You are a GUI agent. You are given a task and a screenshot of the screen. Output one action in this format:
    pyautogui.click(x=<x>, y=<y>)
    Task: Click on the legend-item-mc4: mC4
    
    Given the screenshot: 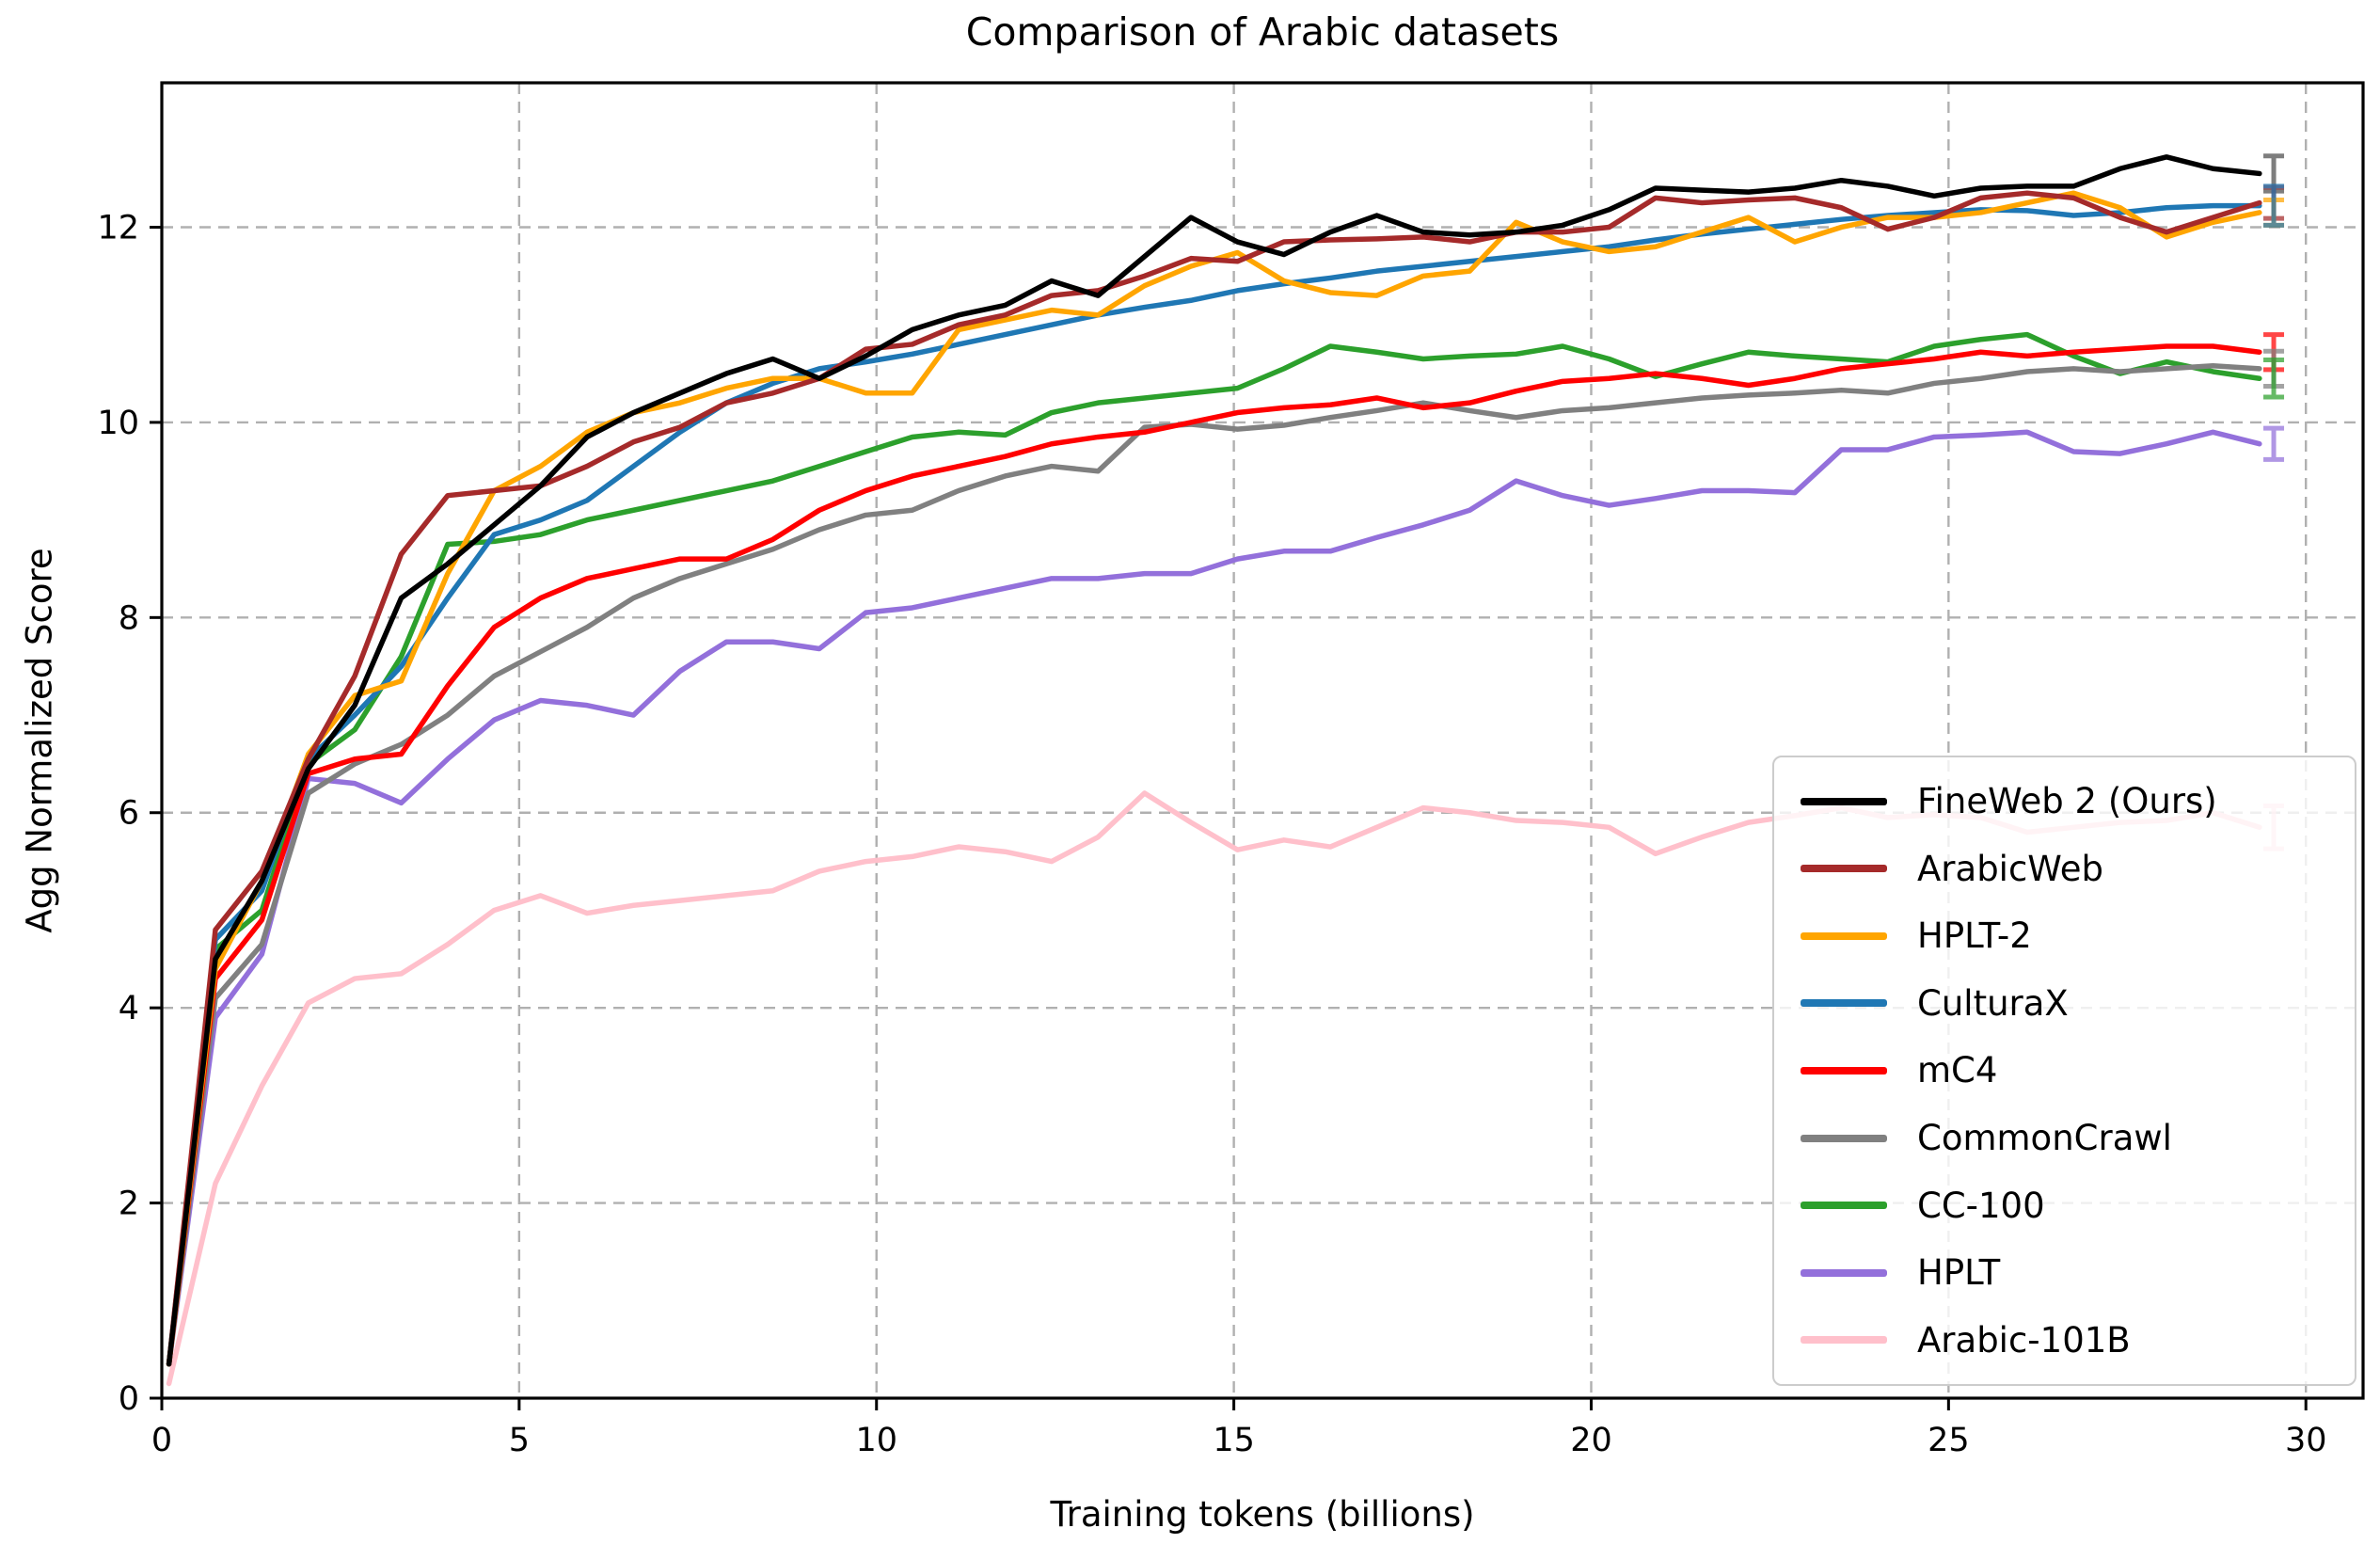 What is the action you would take?
    pyautogui.click(x=2064, y=1071)
    